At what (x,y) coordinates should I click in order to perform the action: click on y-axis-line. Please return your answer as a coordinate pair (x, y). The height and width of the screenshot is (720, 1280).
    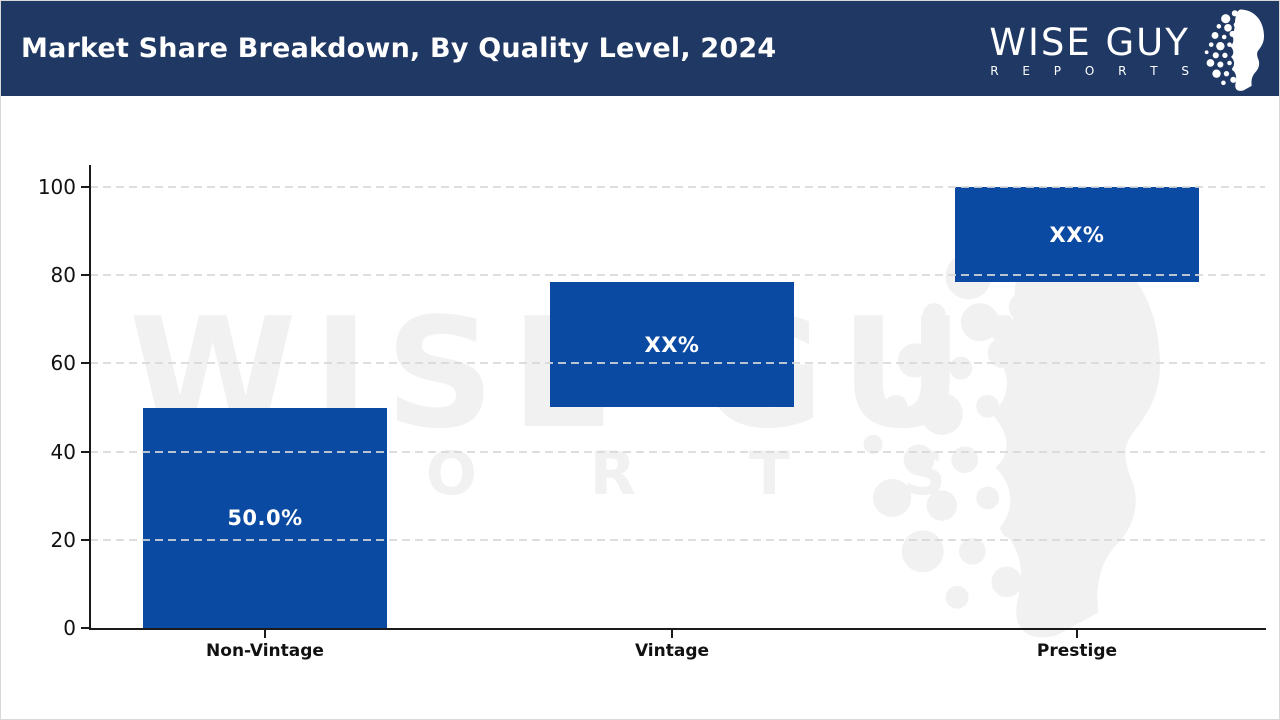
    Looking at the image, I should click on (90, 397).